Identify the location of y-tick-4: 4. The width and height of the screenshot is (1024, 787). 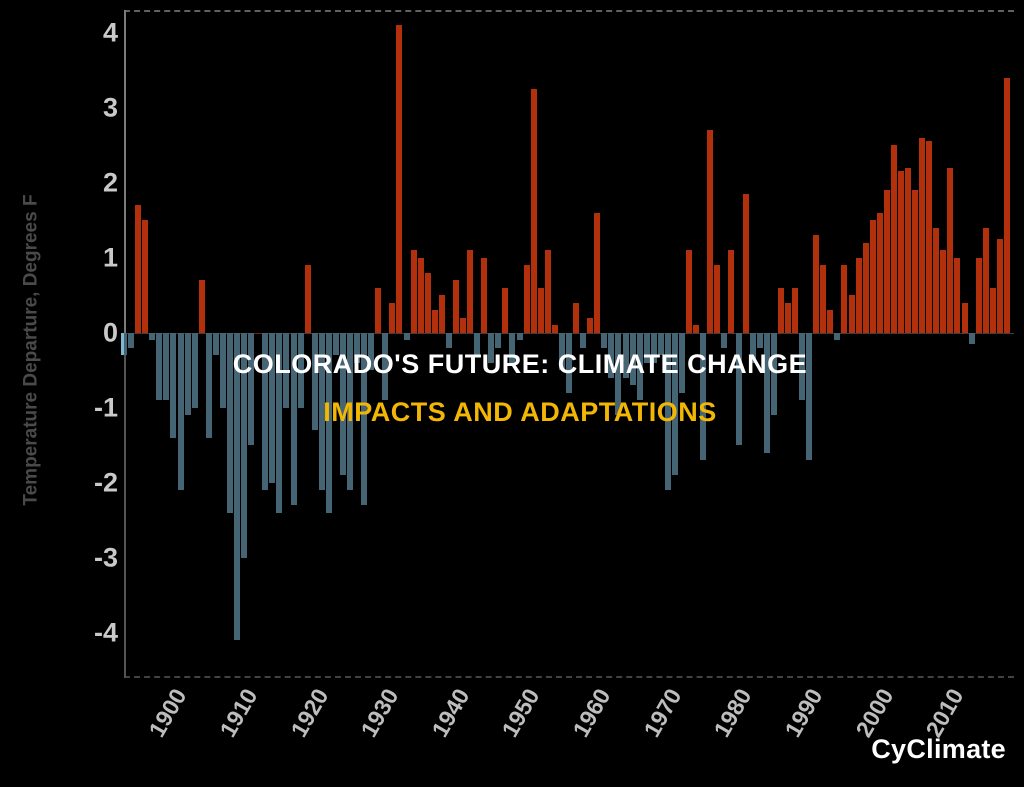
(110, 32).